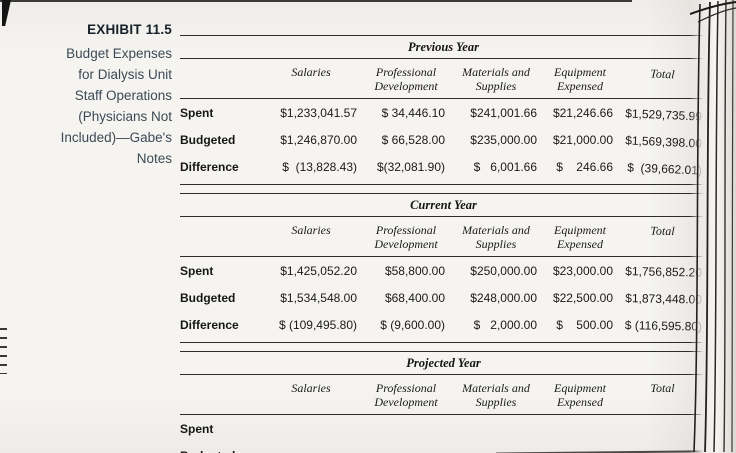  Describe the element at coordinates (318, 113) in the screenshot. I see `value-cell: $1,233,041.57` at that location.